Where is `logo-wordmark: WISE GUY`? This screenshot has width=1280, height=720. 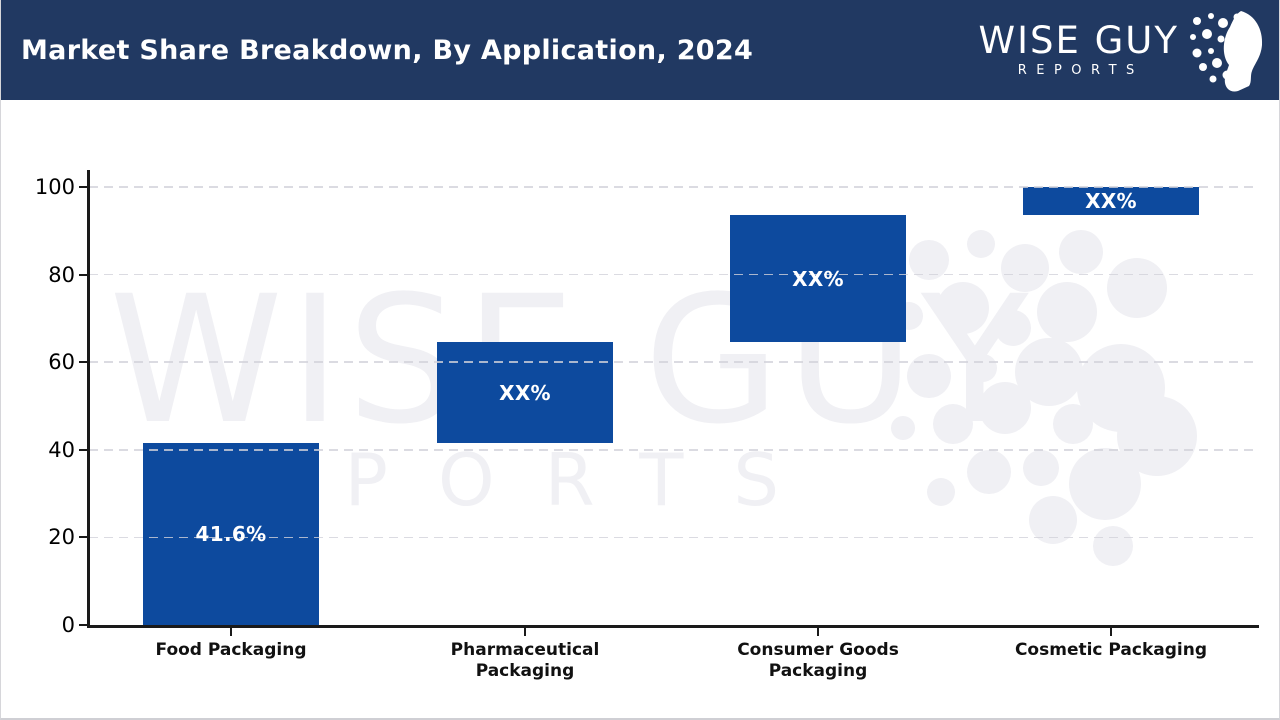
logo-wordmark: WISE GUY is located at coordinates (1078, 41).